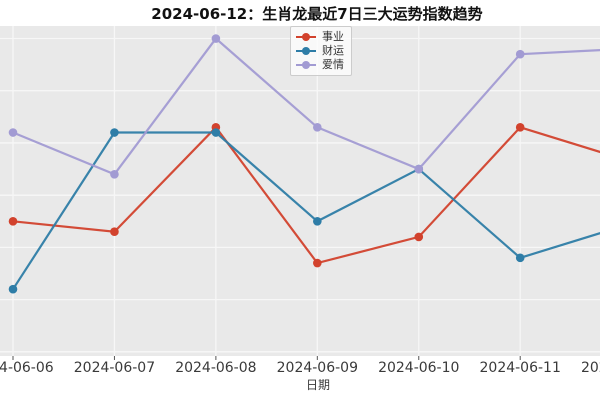 This screenshot has height=400, width=600. What do you see at coordinates (216, 38) in the screenshot?
I see `data-point-爱情-2024-06-08` at bounding box center [216, 38].